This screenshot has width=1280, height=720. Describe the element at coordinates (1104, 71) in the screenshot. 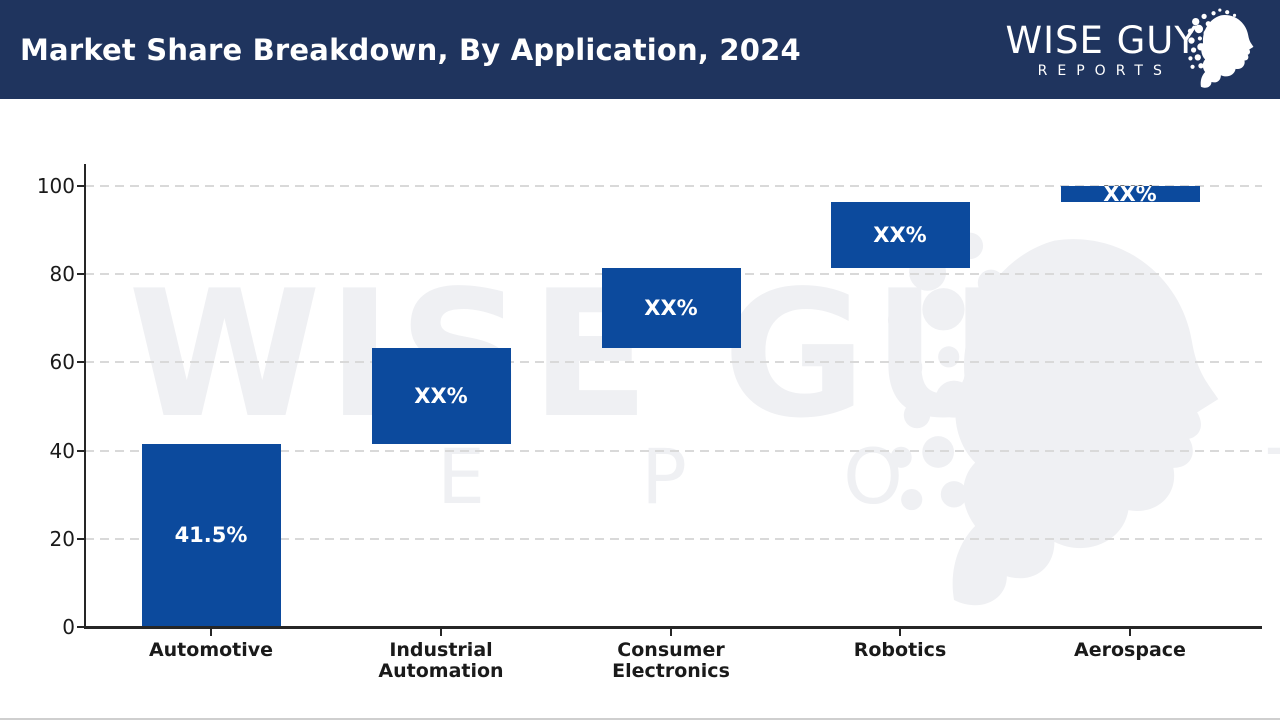

I see `logo-subtext: REPORTS` at that location.